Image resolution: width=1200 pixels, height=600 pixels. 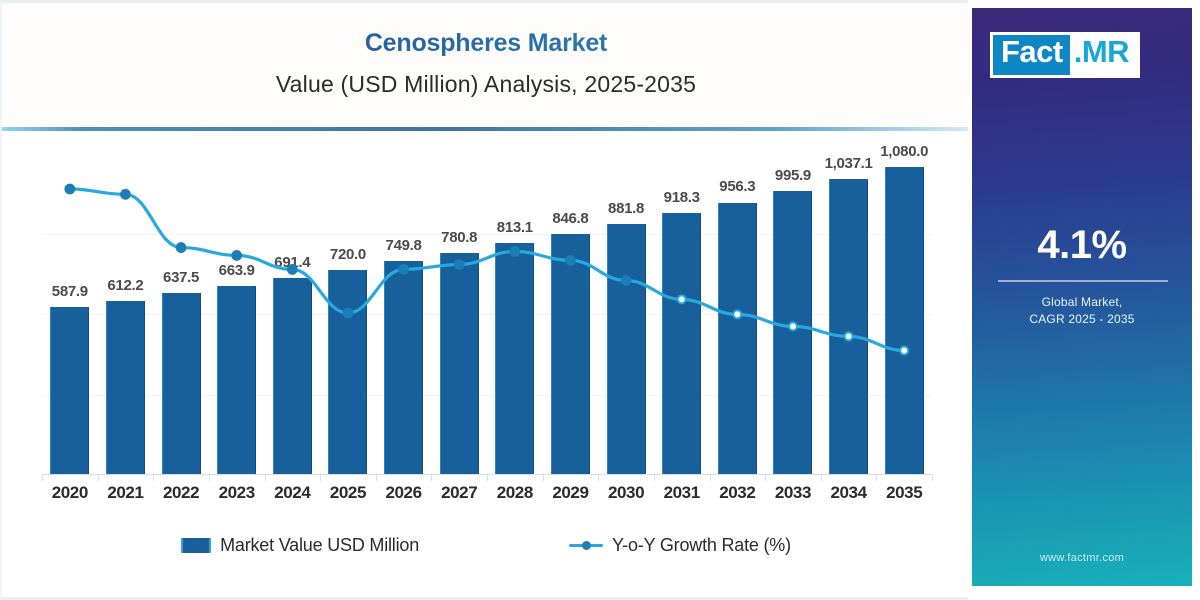 What do you see at coordinates (570, 492) in the screenshot?
I see `x-axis-label: 2029` at bounding box center [570, 492].